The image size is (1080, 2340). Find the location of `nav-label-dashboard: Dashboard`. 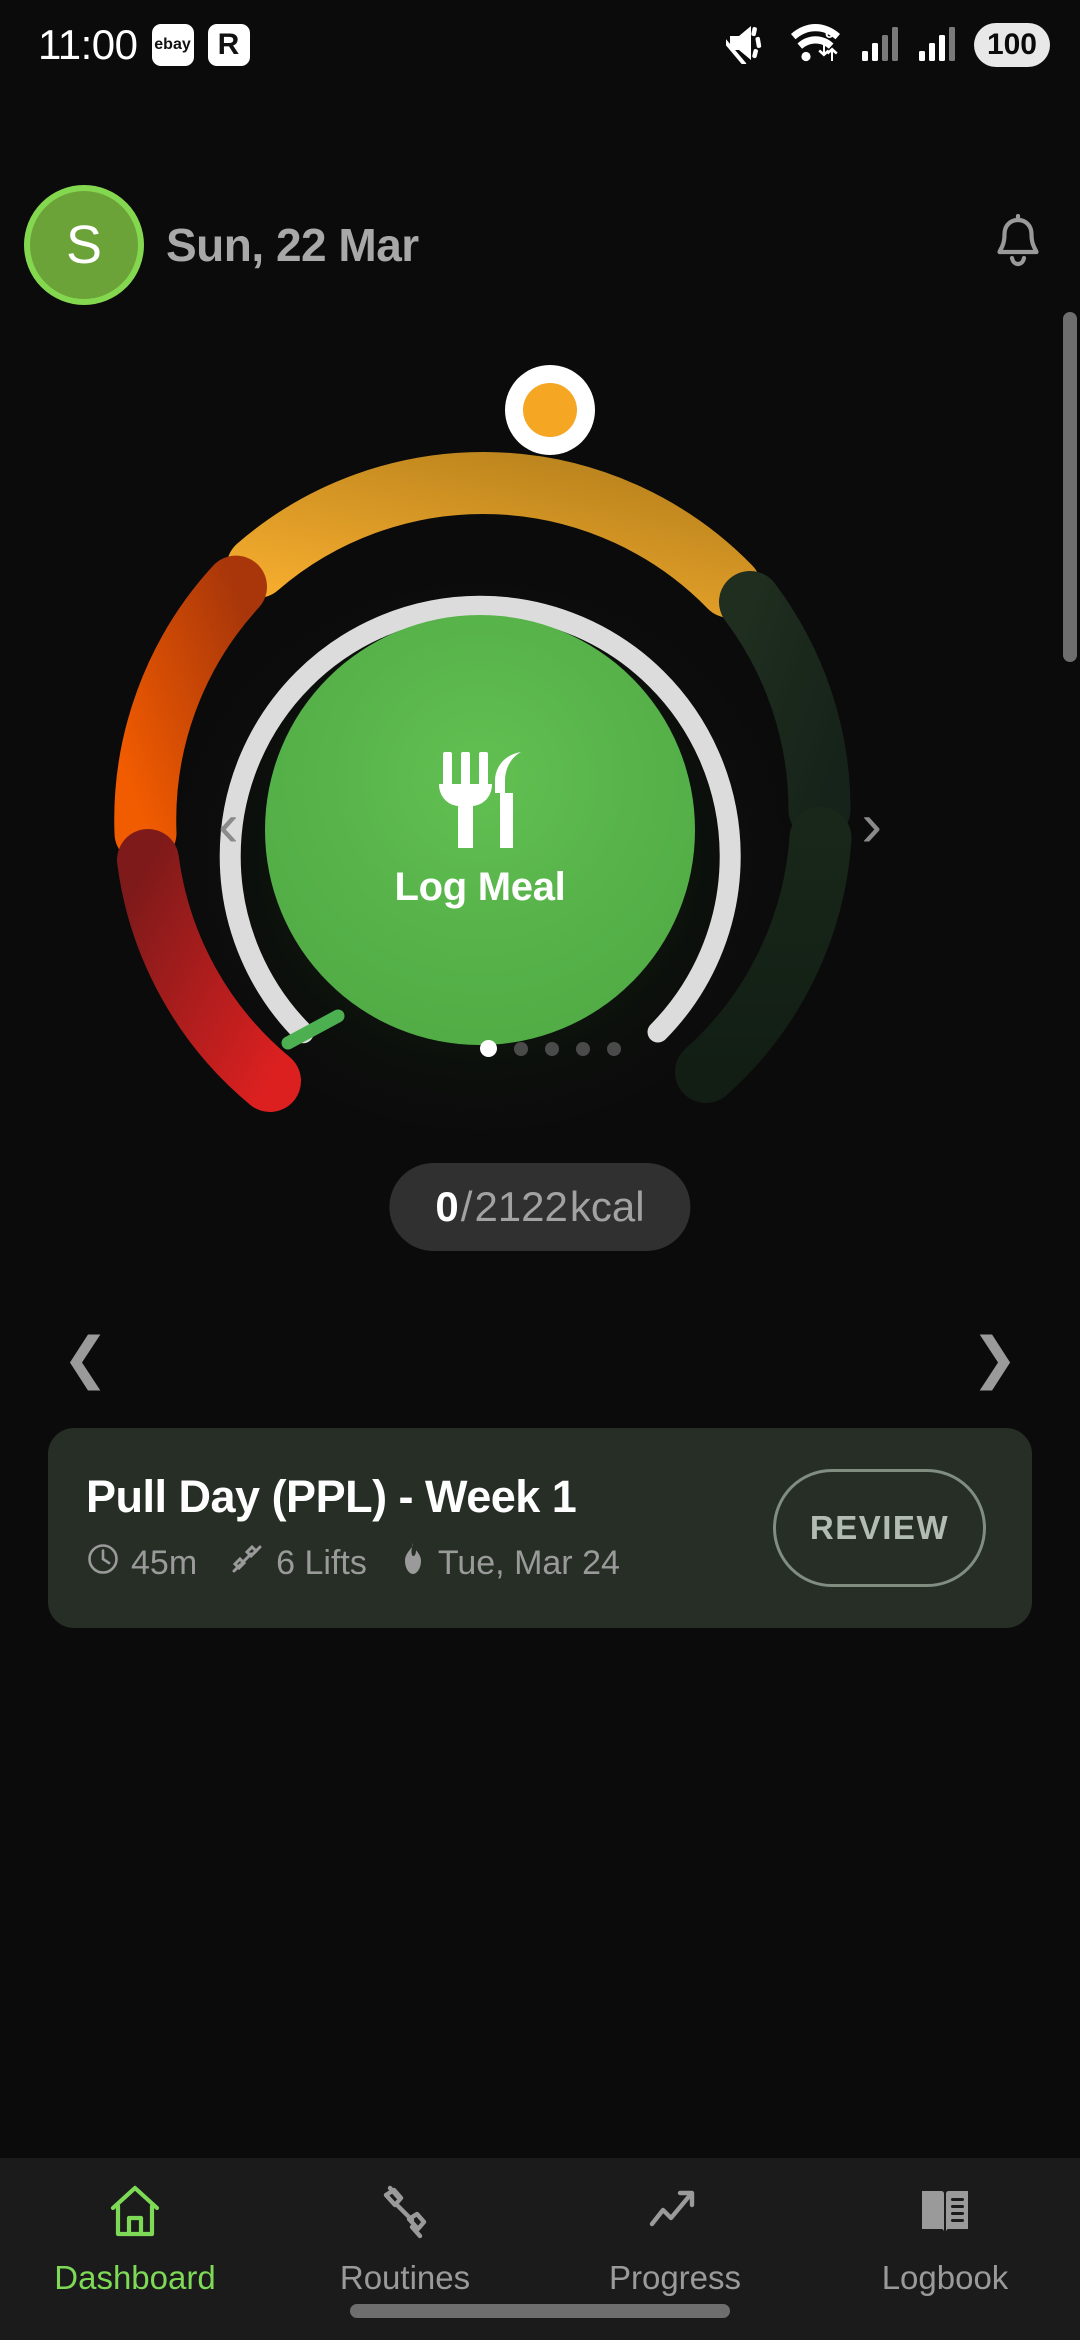

nav-label-dashboard: Dashboard is located at coordinates (135, 2277).